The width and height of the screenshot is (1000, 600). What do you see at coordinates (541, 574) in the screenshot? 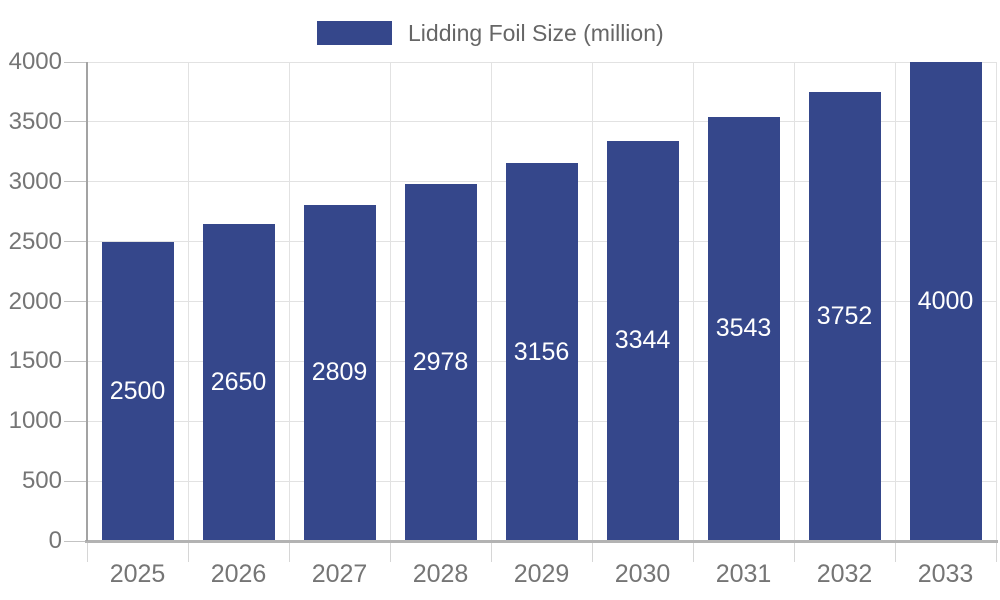
I see `x-axis-label: 2029` at bounding box center [541, 574].